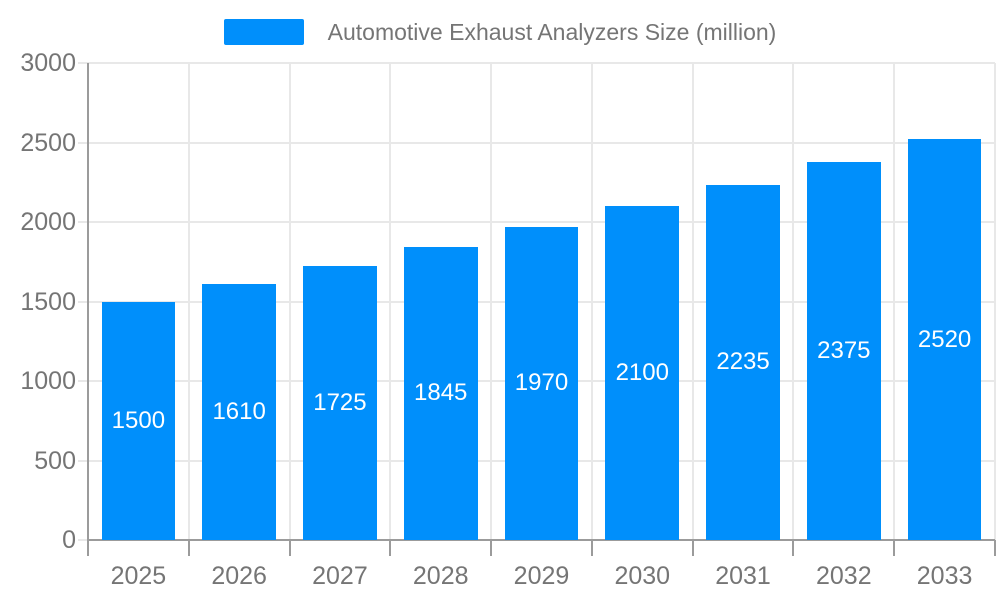 The width and height of the screenshot is (1000, 600). Describe the element at coordinates (48, 63) in the screenshot. I see `y-tick-label: 3000` at that location.